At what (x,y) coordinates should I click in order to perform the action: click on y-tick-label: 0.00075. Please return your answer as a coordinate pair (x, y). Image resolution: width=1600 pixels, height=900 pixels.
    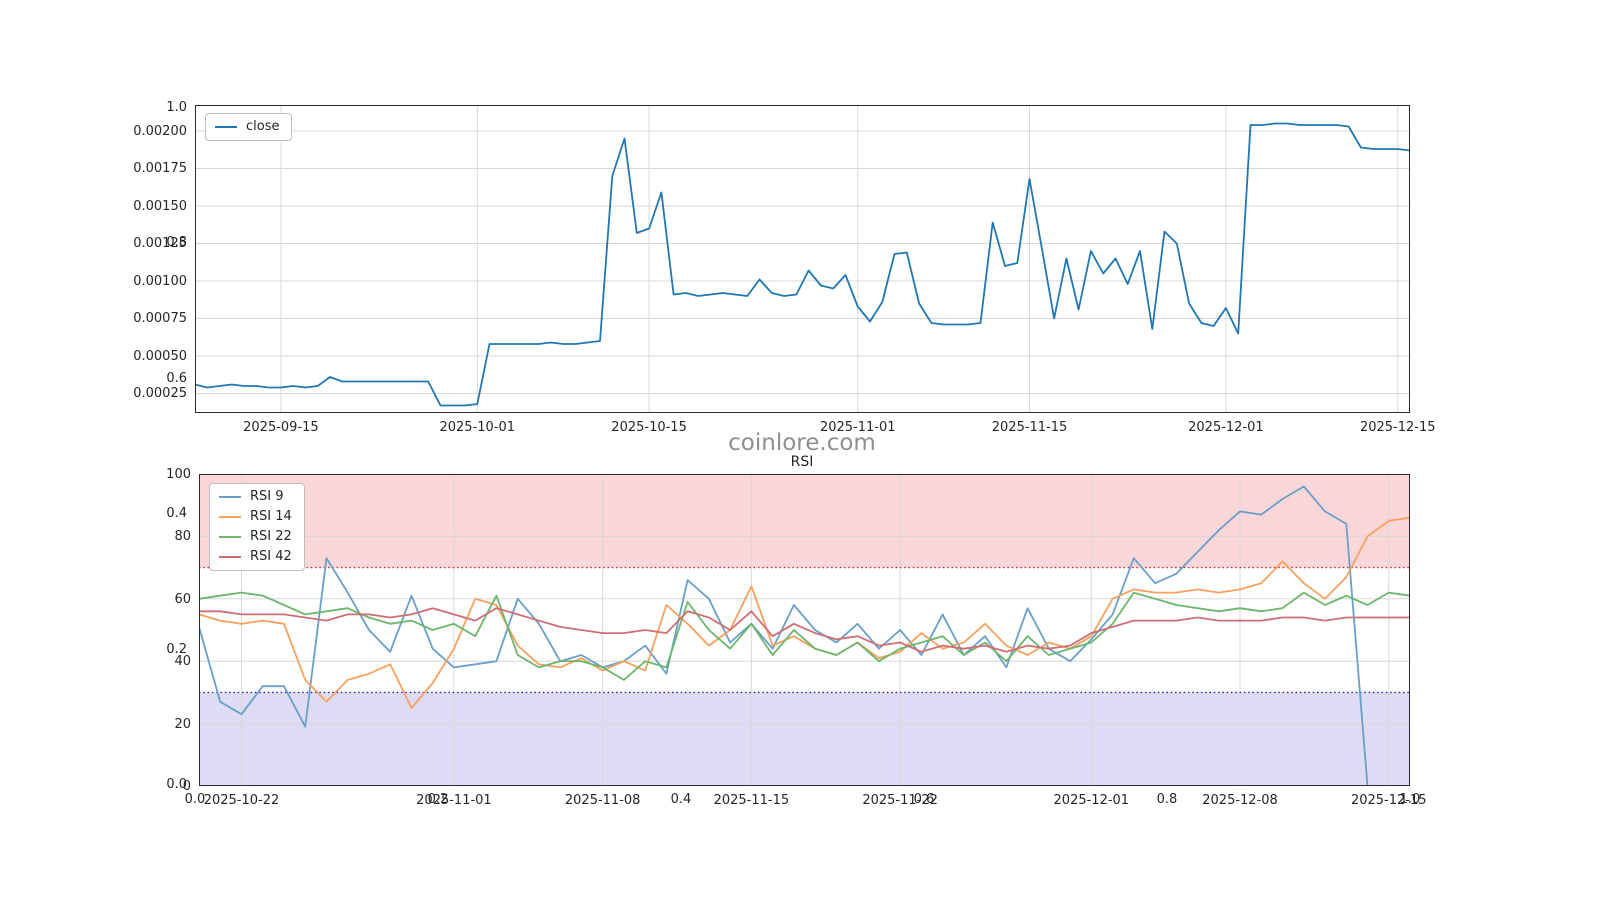
    Looking at the image, I should click on (160, 319).